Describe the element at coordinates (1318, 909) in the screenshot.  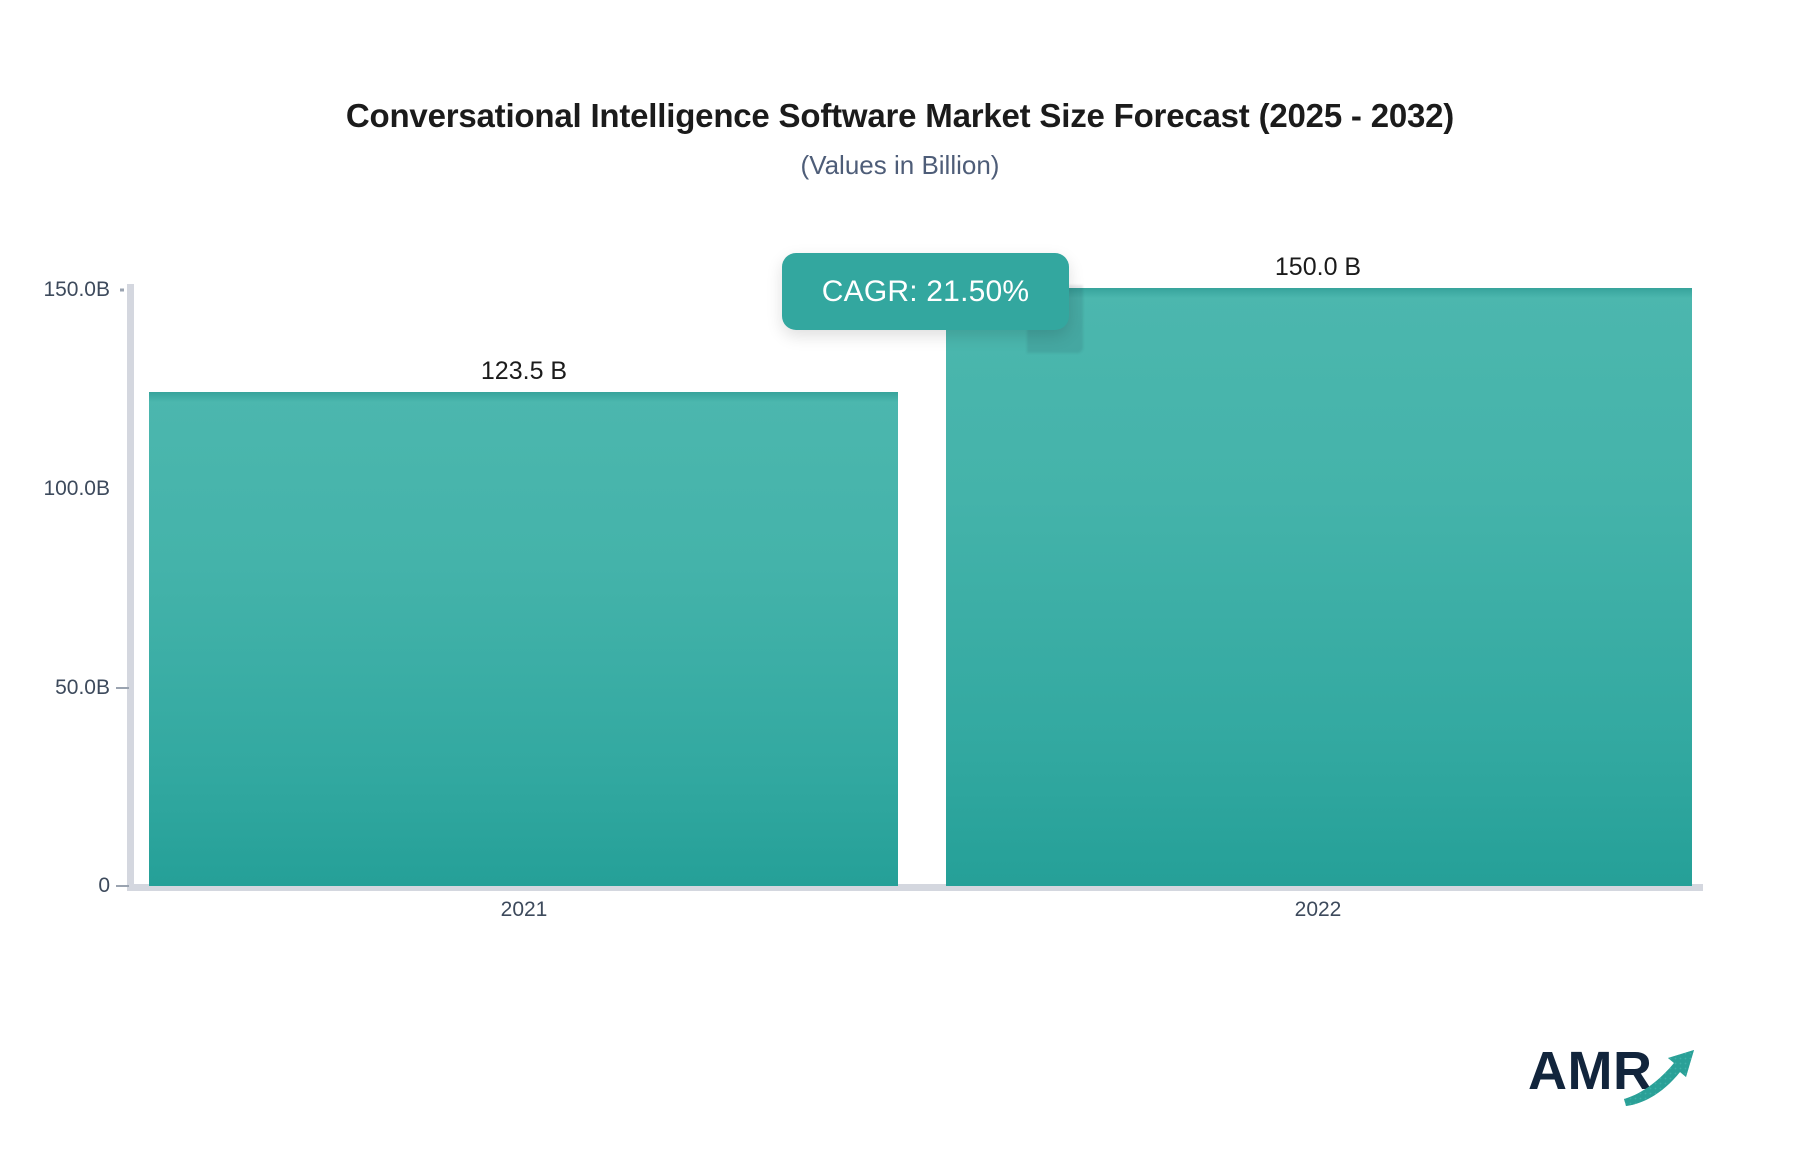
I see `x-tick-label-2022: 2022` at that location.